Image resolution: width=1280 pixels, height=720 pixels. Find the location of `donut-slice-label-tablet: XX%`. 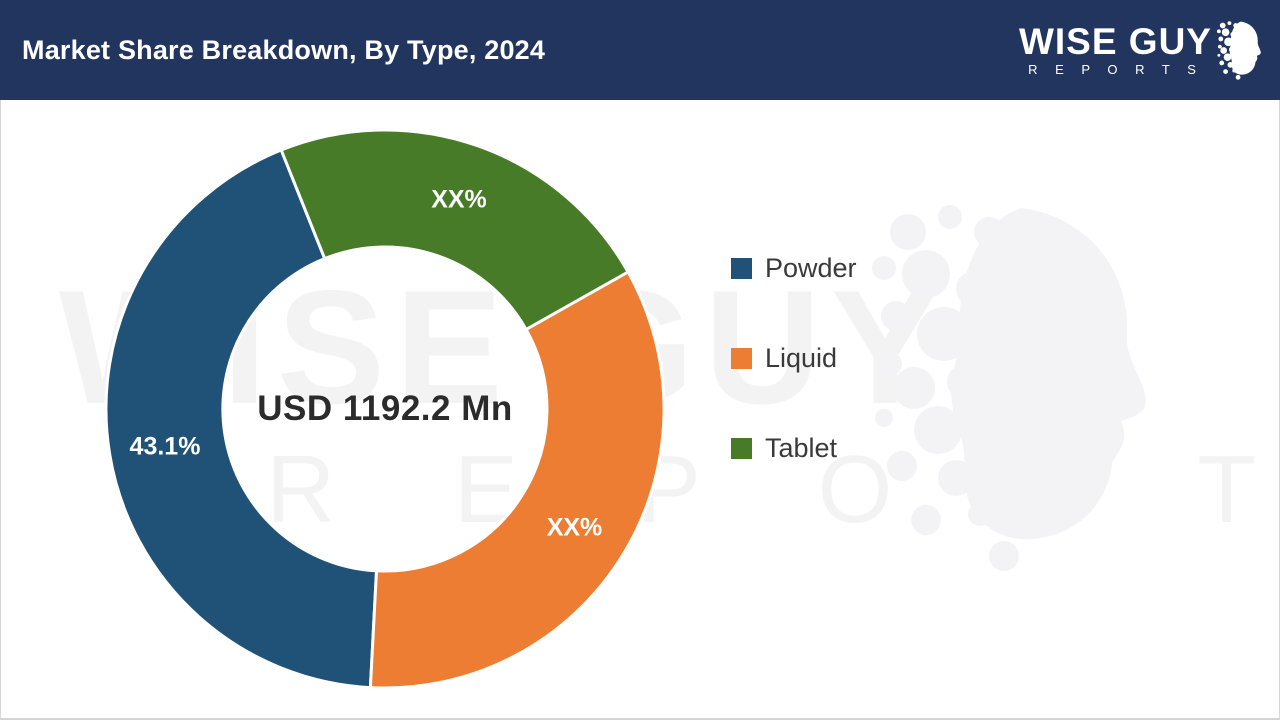

donut-slice-label-tablet: XX% is located at coordinates (459, 200).